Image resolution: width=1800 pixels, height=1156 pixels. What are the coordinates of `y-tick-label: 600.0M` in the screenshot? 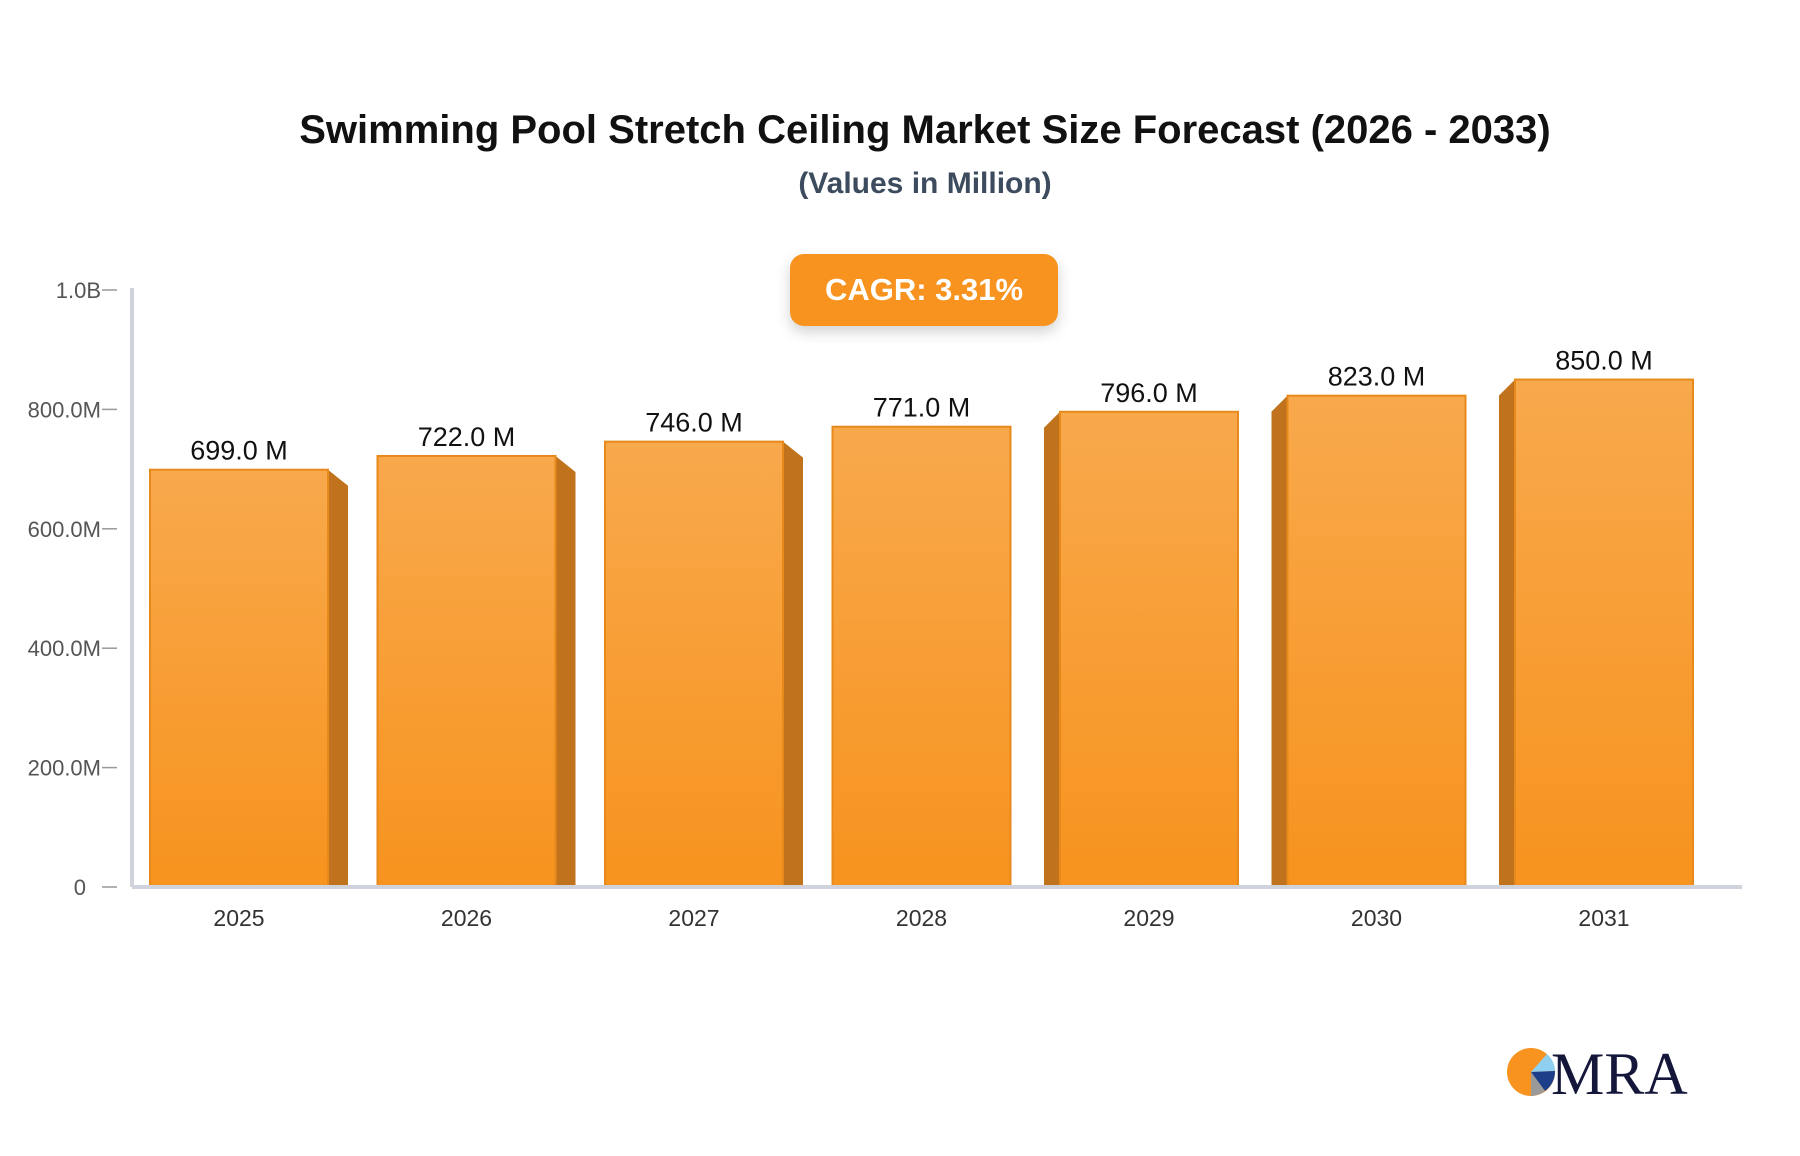 It's located at (64, 529).